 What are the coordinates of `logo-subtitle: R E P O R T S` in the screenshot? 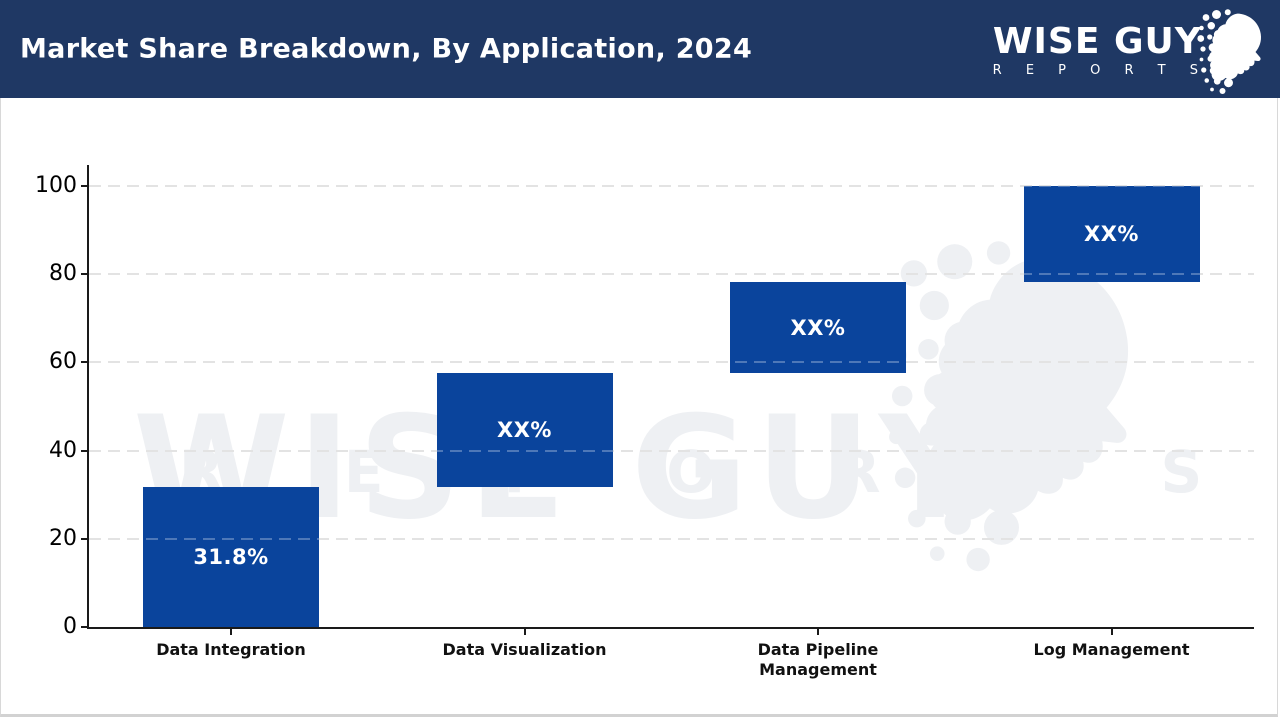 It's located at (1100, 70).